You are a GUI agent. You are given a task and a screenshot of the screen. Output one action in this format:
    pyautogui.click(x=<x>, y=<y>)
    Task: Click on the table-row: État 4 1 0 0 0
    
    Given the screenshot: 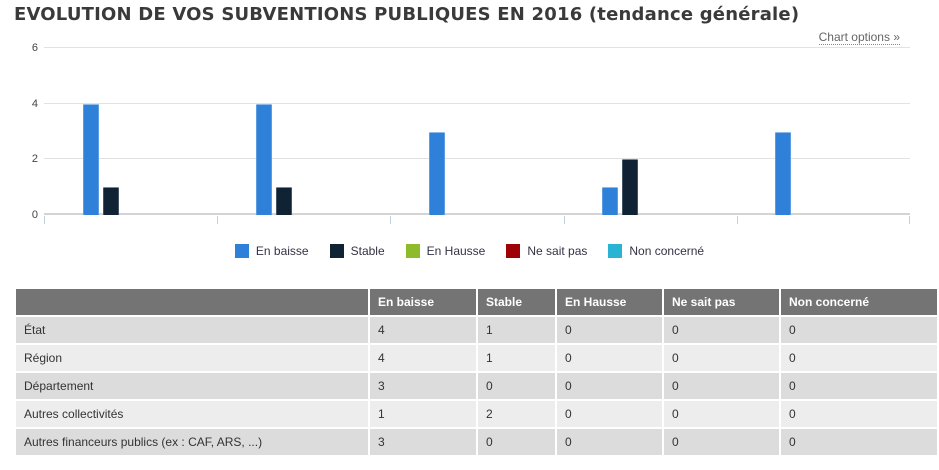 What is the action you would take?
    pyautogui.click(x=476, y=330)
    